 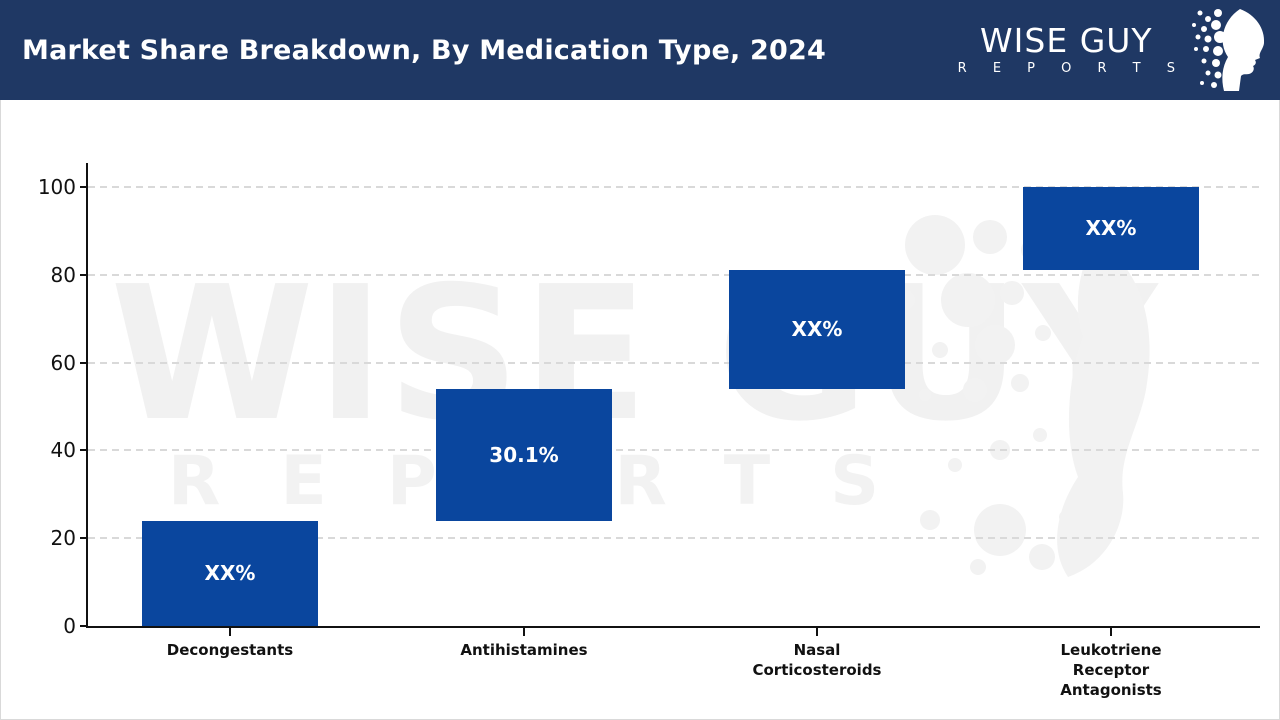 I want to click on x-category-label: Leukotriene Receptor Antagonists, so click(x=1111, y=670).